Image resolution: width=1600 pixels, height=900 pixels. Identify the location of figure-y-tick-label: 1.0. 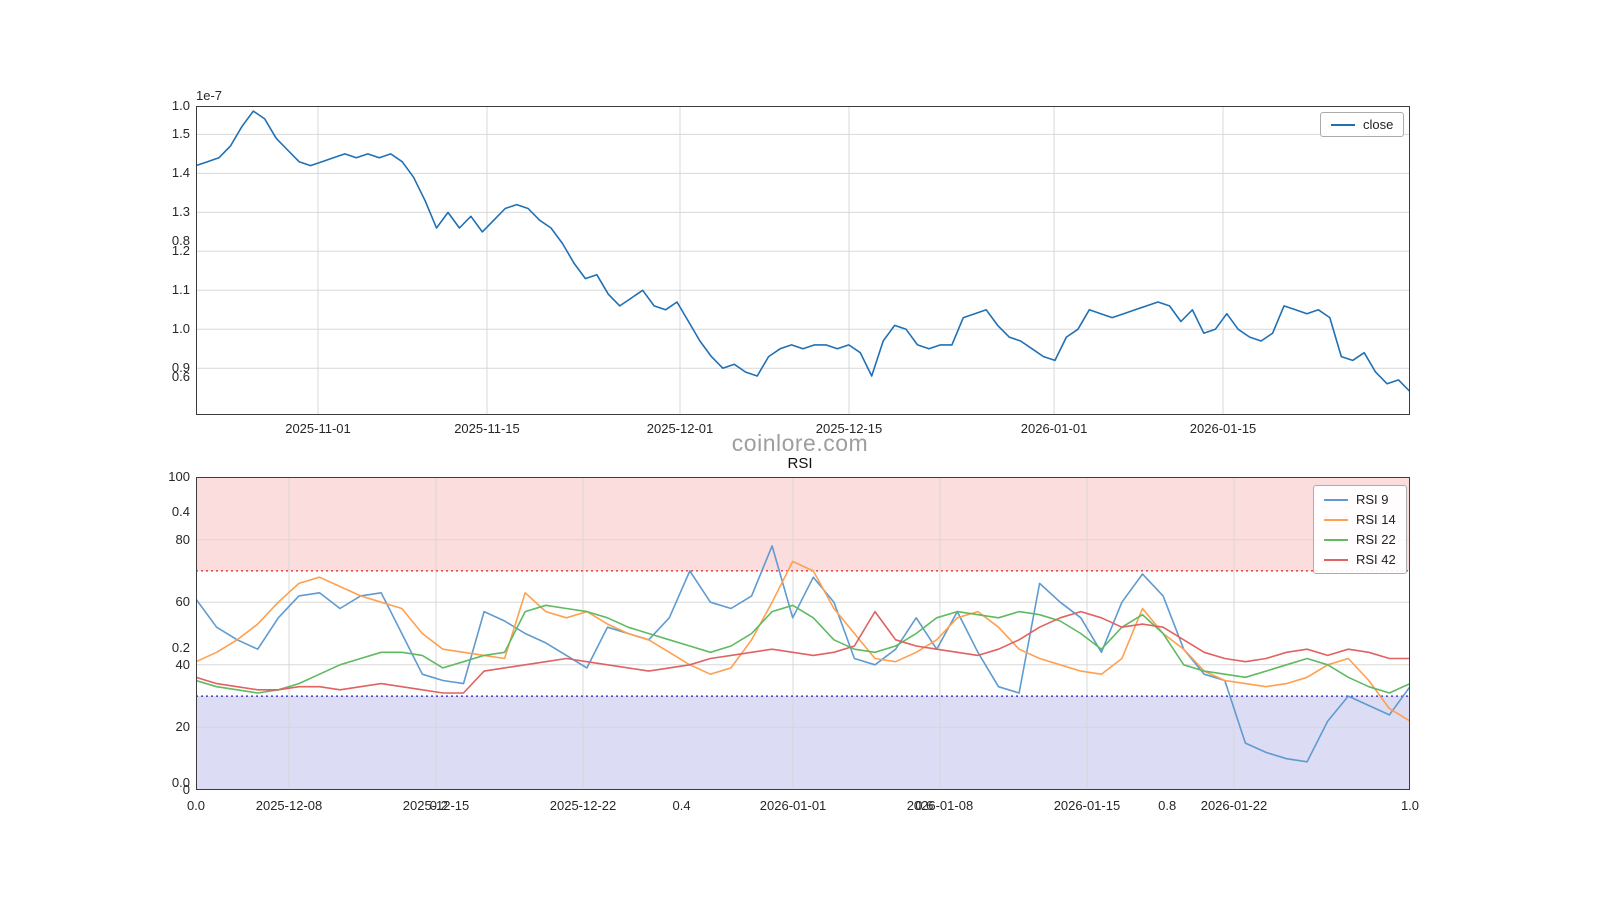
(180, 105).